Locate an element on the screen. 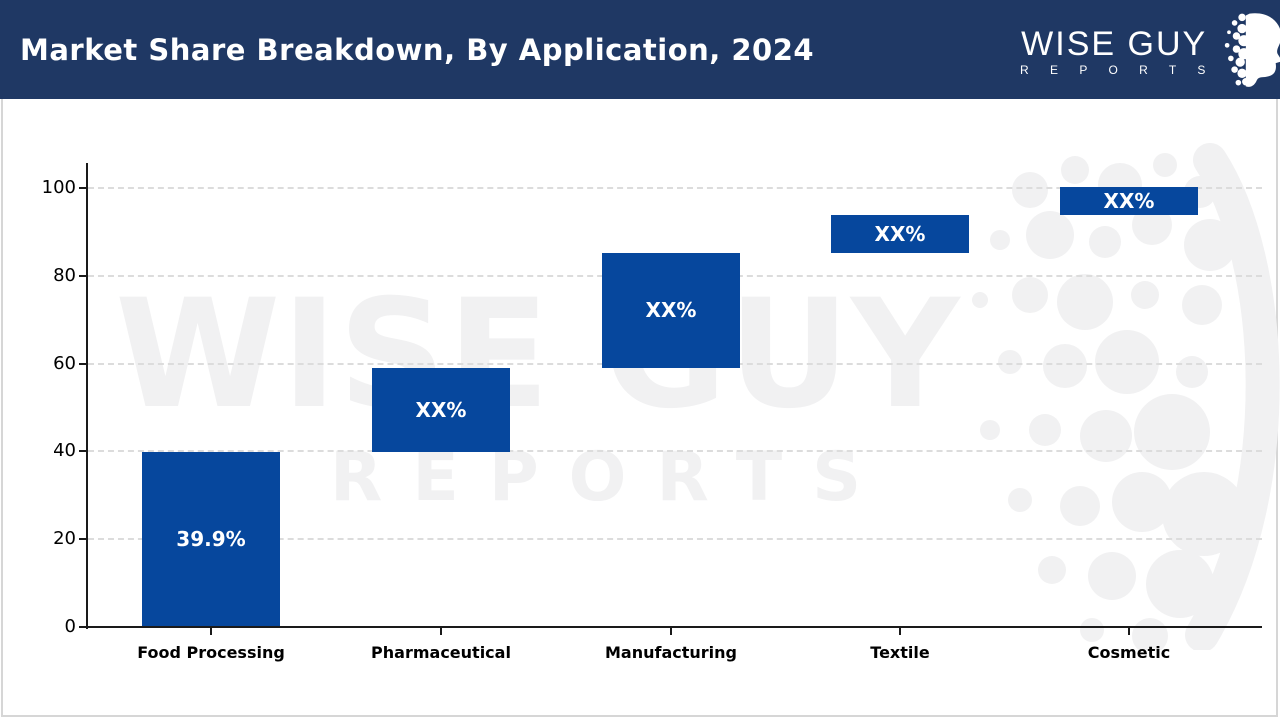 This screenshot has width=1280, height=720. y-tick-label-60: 60 is located at coordinates (64, 363).